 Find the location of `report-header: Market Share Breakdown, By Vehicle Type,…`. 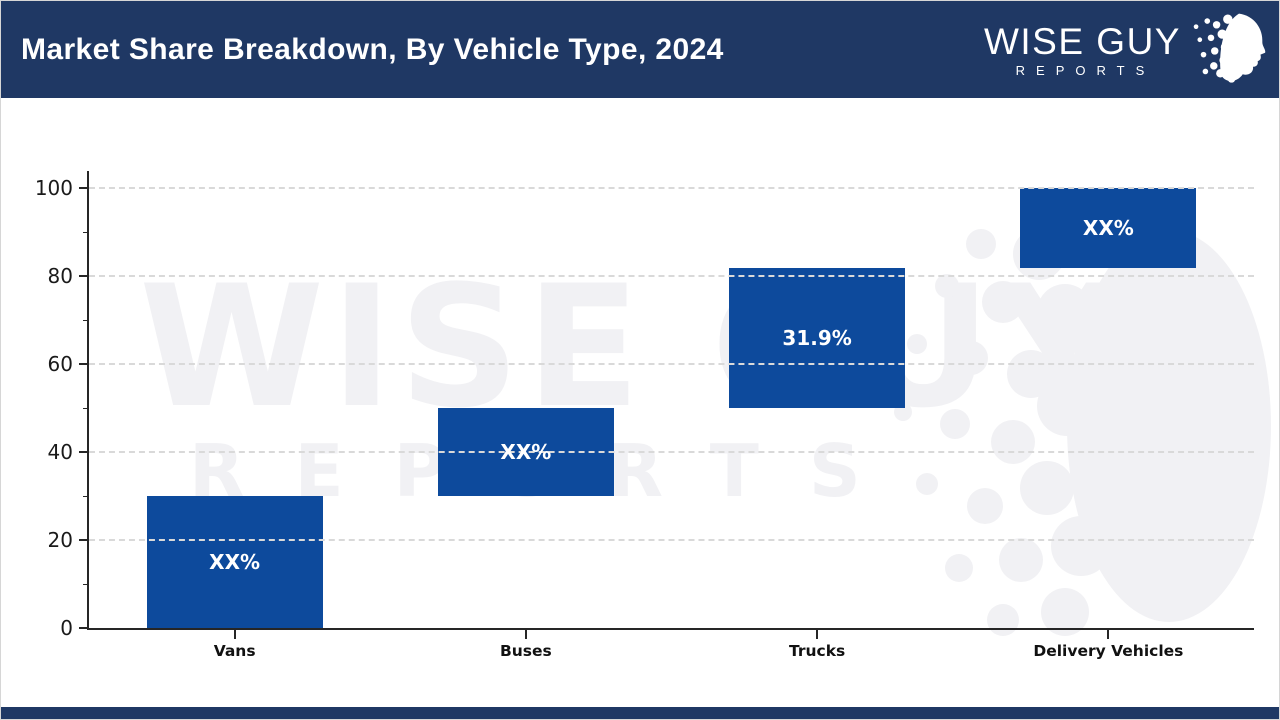

report-header: Market Share Breakdown, By Vehicle Type,… is located at coordinates (640, 49).